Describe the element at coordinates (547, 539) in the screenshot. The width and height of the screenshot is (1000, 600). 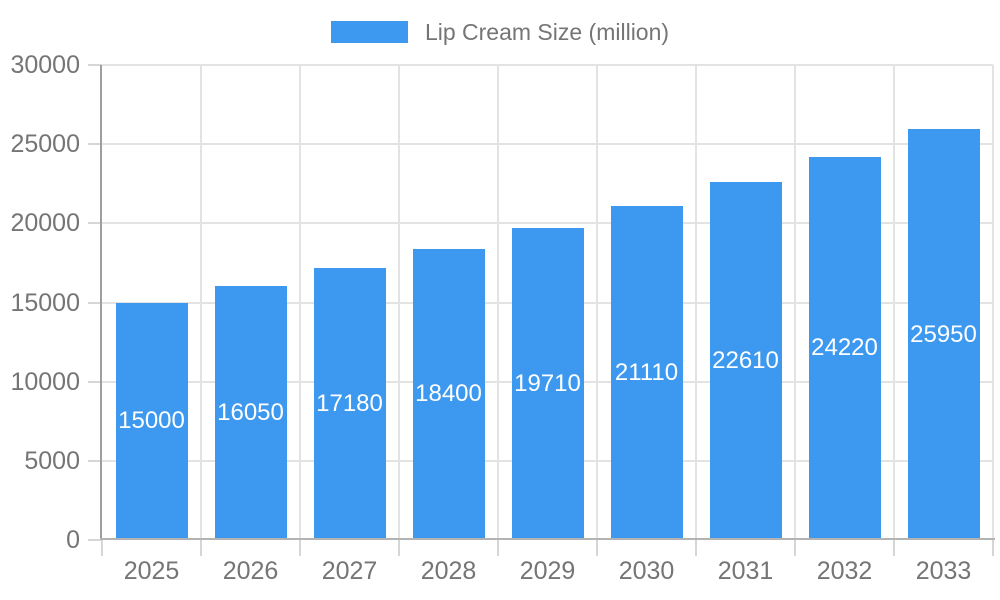
I see `x-axis-line` at that location.